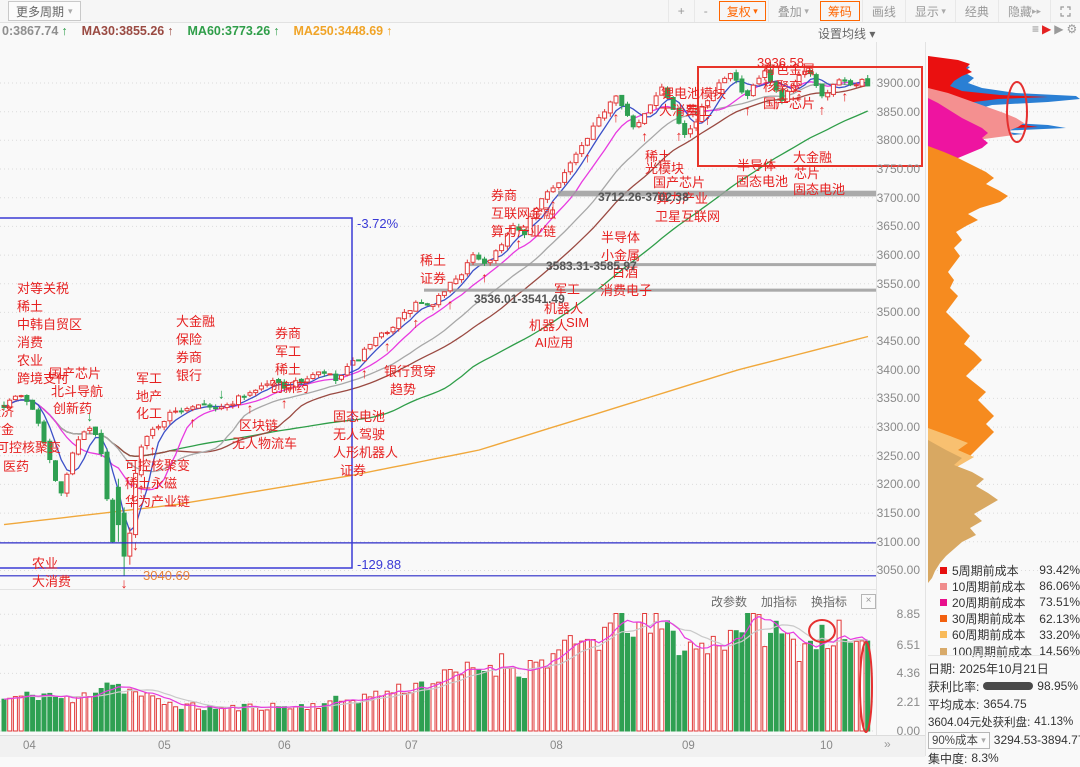 This screenshot has width=1080, height=767. I want to click on price-tick-label: 3850.00, so click(898, 111).